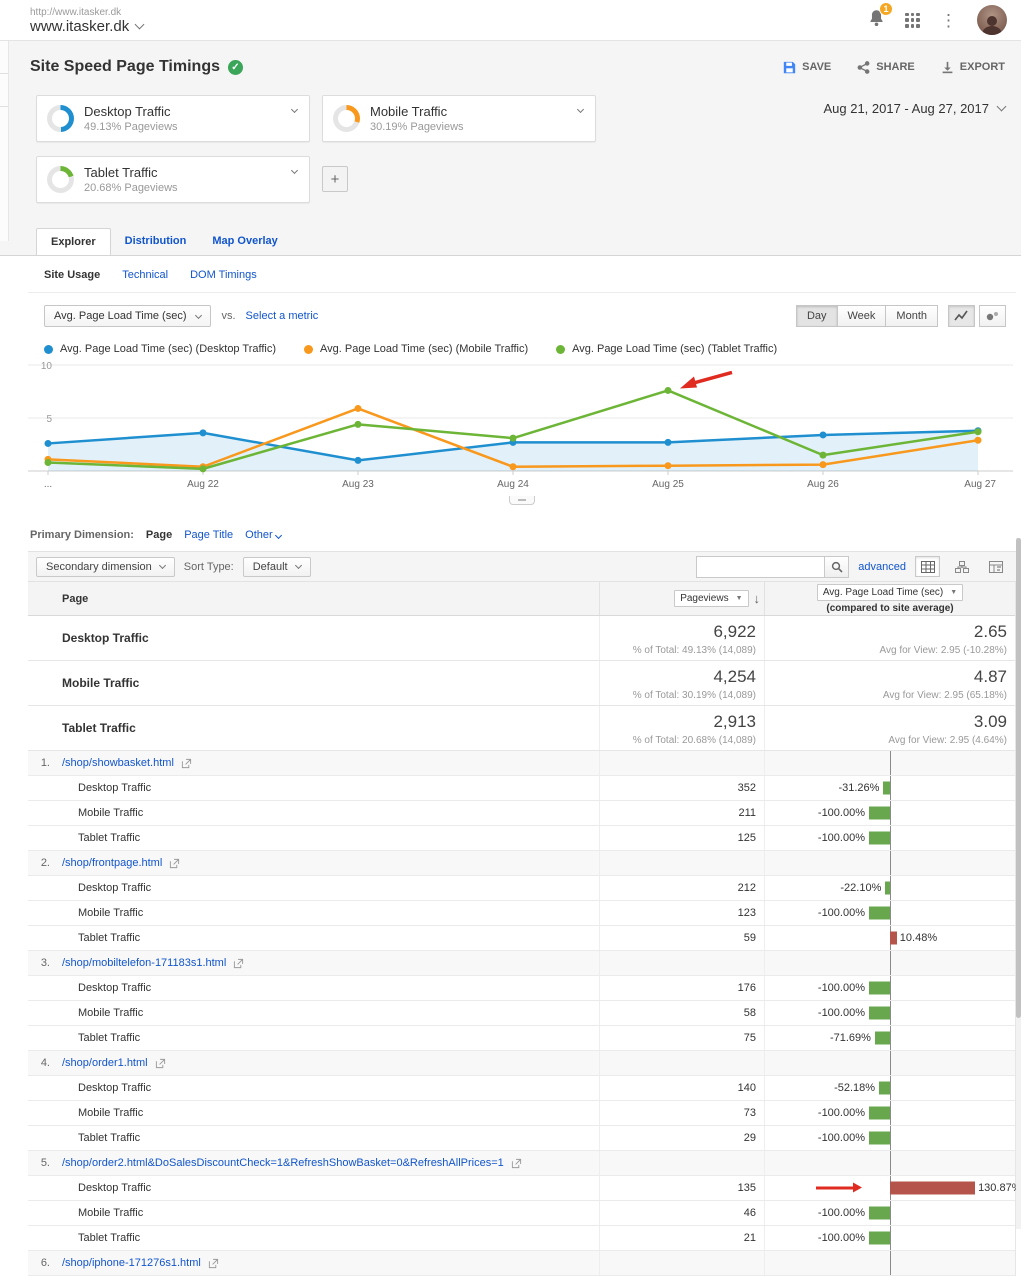 Image resolution: width=1021 pixels, height=1276 pixels. I want to click on pageviews-column-label: Pageviews, so click(704, 598).